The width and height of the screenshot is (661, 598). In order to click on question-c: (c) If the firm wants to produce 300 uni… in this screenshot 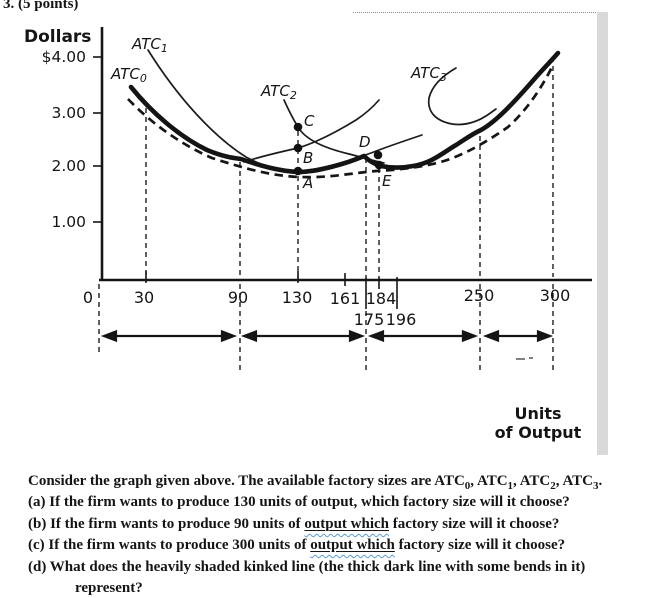, I will do `click(340, 545)`.